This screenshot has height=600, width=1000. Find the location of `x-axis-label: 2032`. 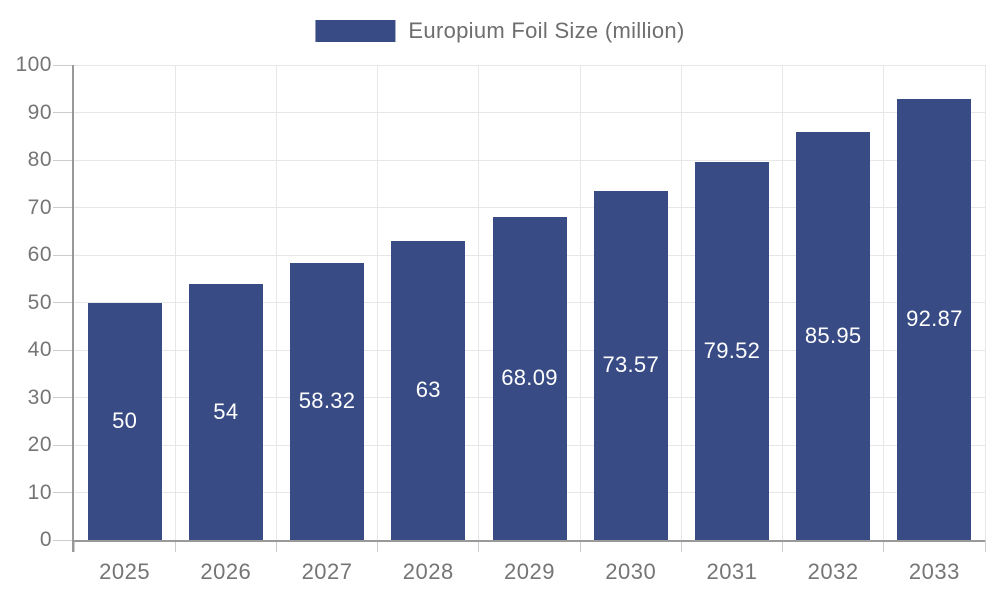

x-axis-label: 2032 is located at coordinates (833, 571).